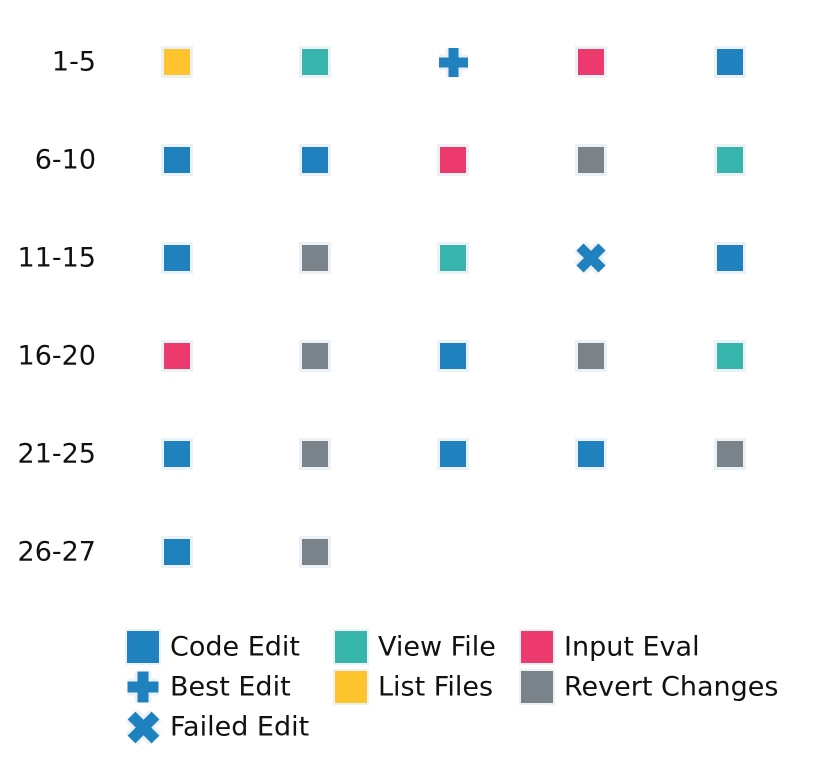  What do you see at coordinates (56, 356) in the screenshot?
I see `row-label-16-20: 16-20` at bounding box center [56, 356].